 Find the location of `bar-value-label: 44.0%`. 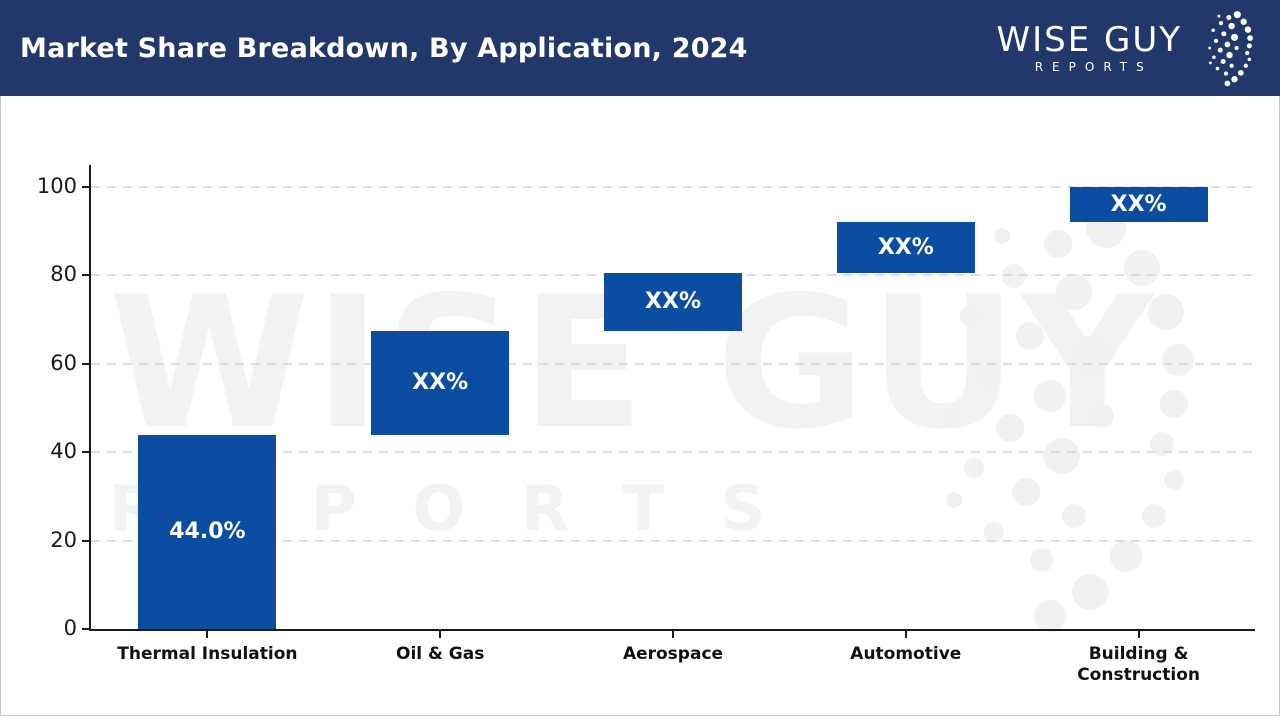

bar-value-label: 44.0% is located at coordinates (207, 532).